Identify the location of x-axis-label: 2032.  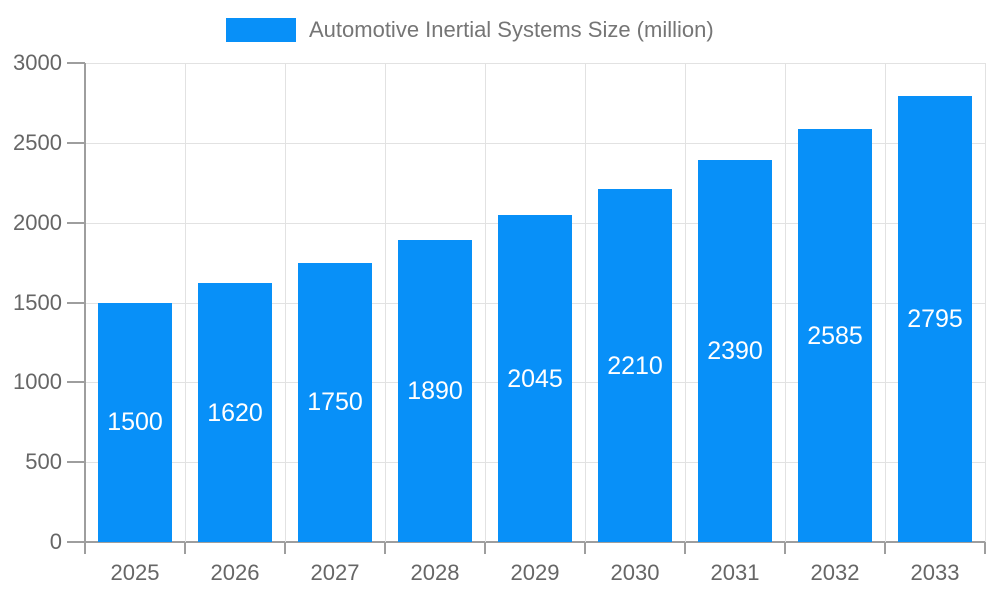
(835, 572).